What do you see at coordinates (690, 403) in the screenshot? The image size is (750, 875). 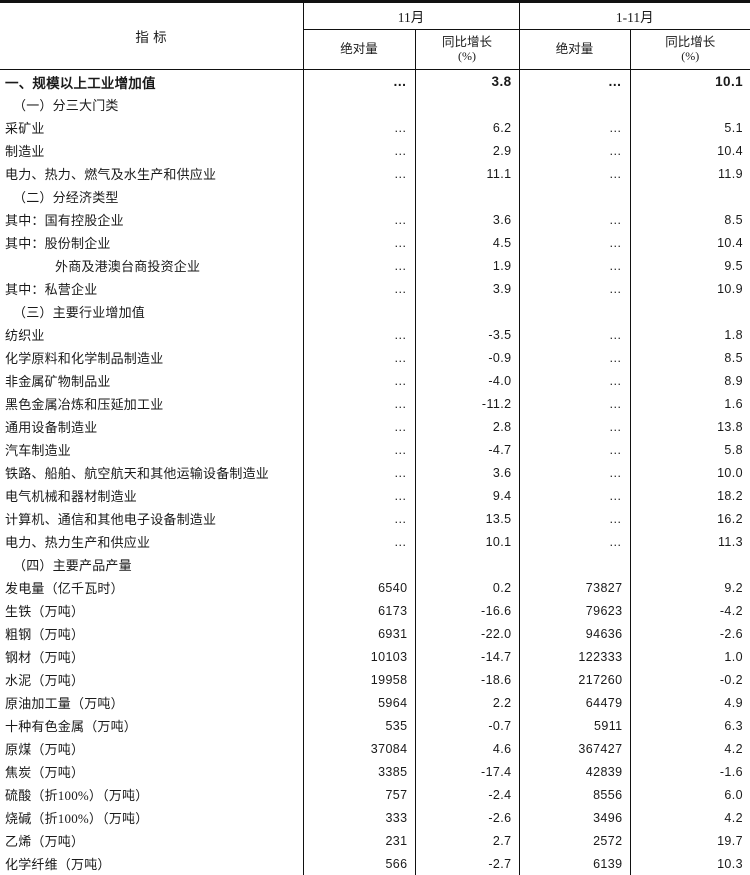 I see `cell-cumulative-growth: 1.6` at bounding box center [690, 403].